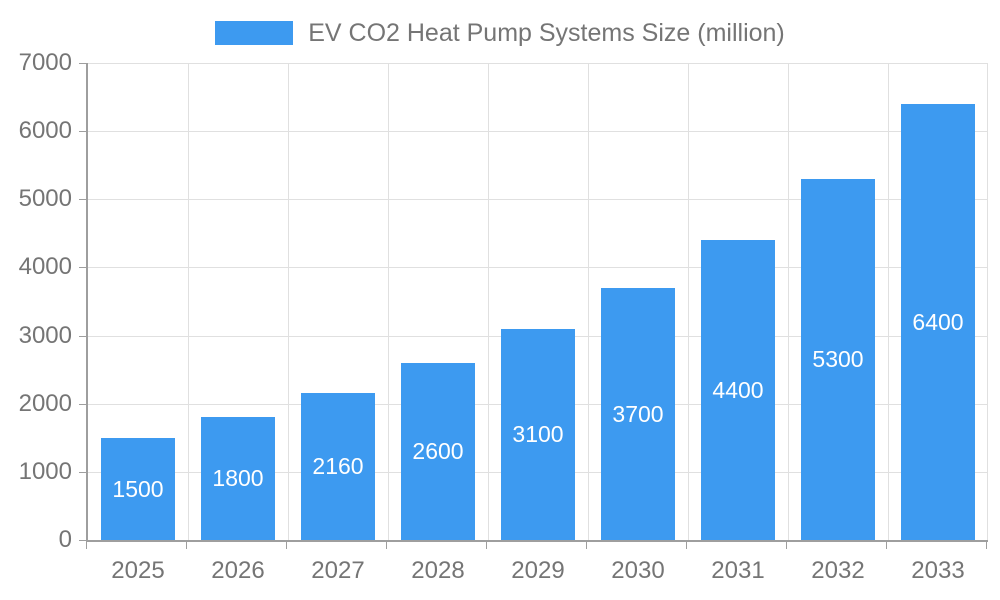 This screenshot has width=1000, height=600. I want to click on y-axis-label: 0, so click(65, 539).